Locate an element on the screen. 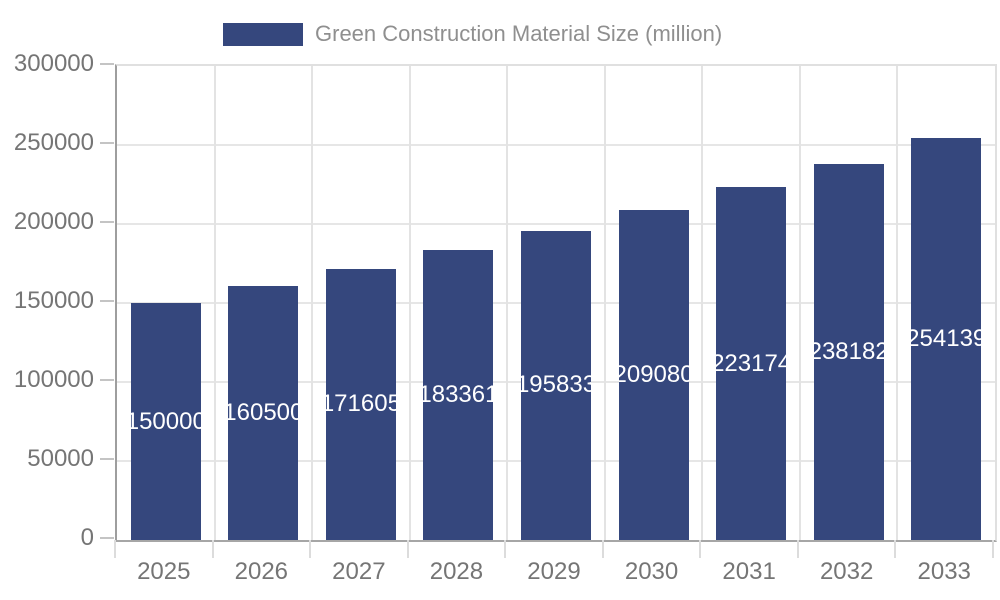  bar-2030: 209080 is located at coordinates (653, 374).